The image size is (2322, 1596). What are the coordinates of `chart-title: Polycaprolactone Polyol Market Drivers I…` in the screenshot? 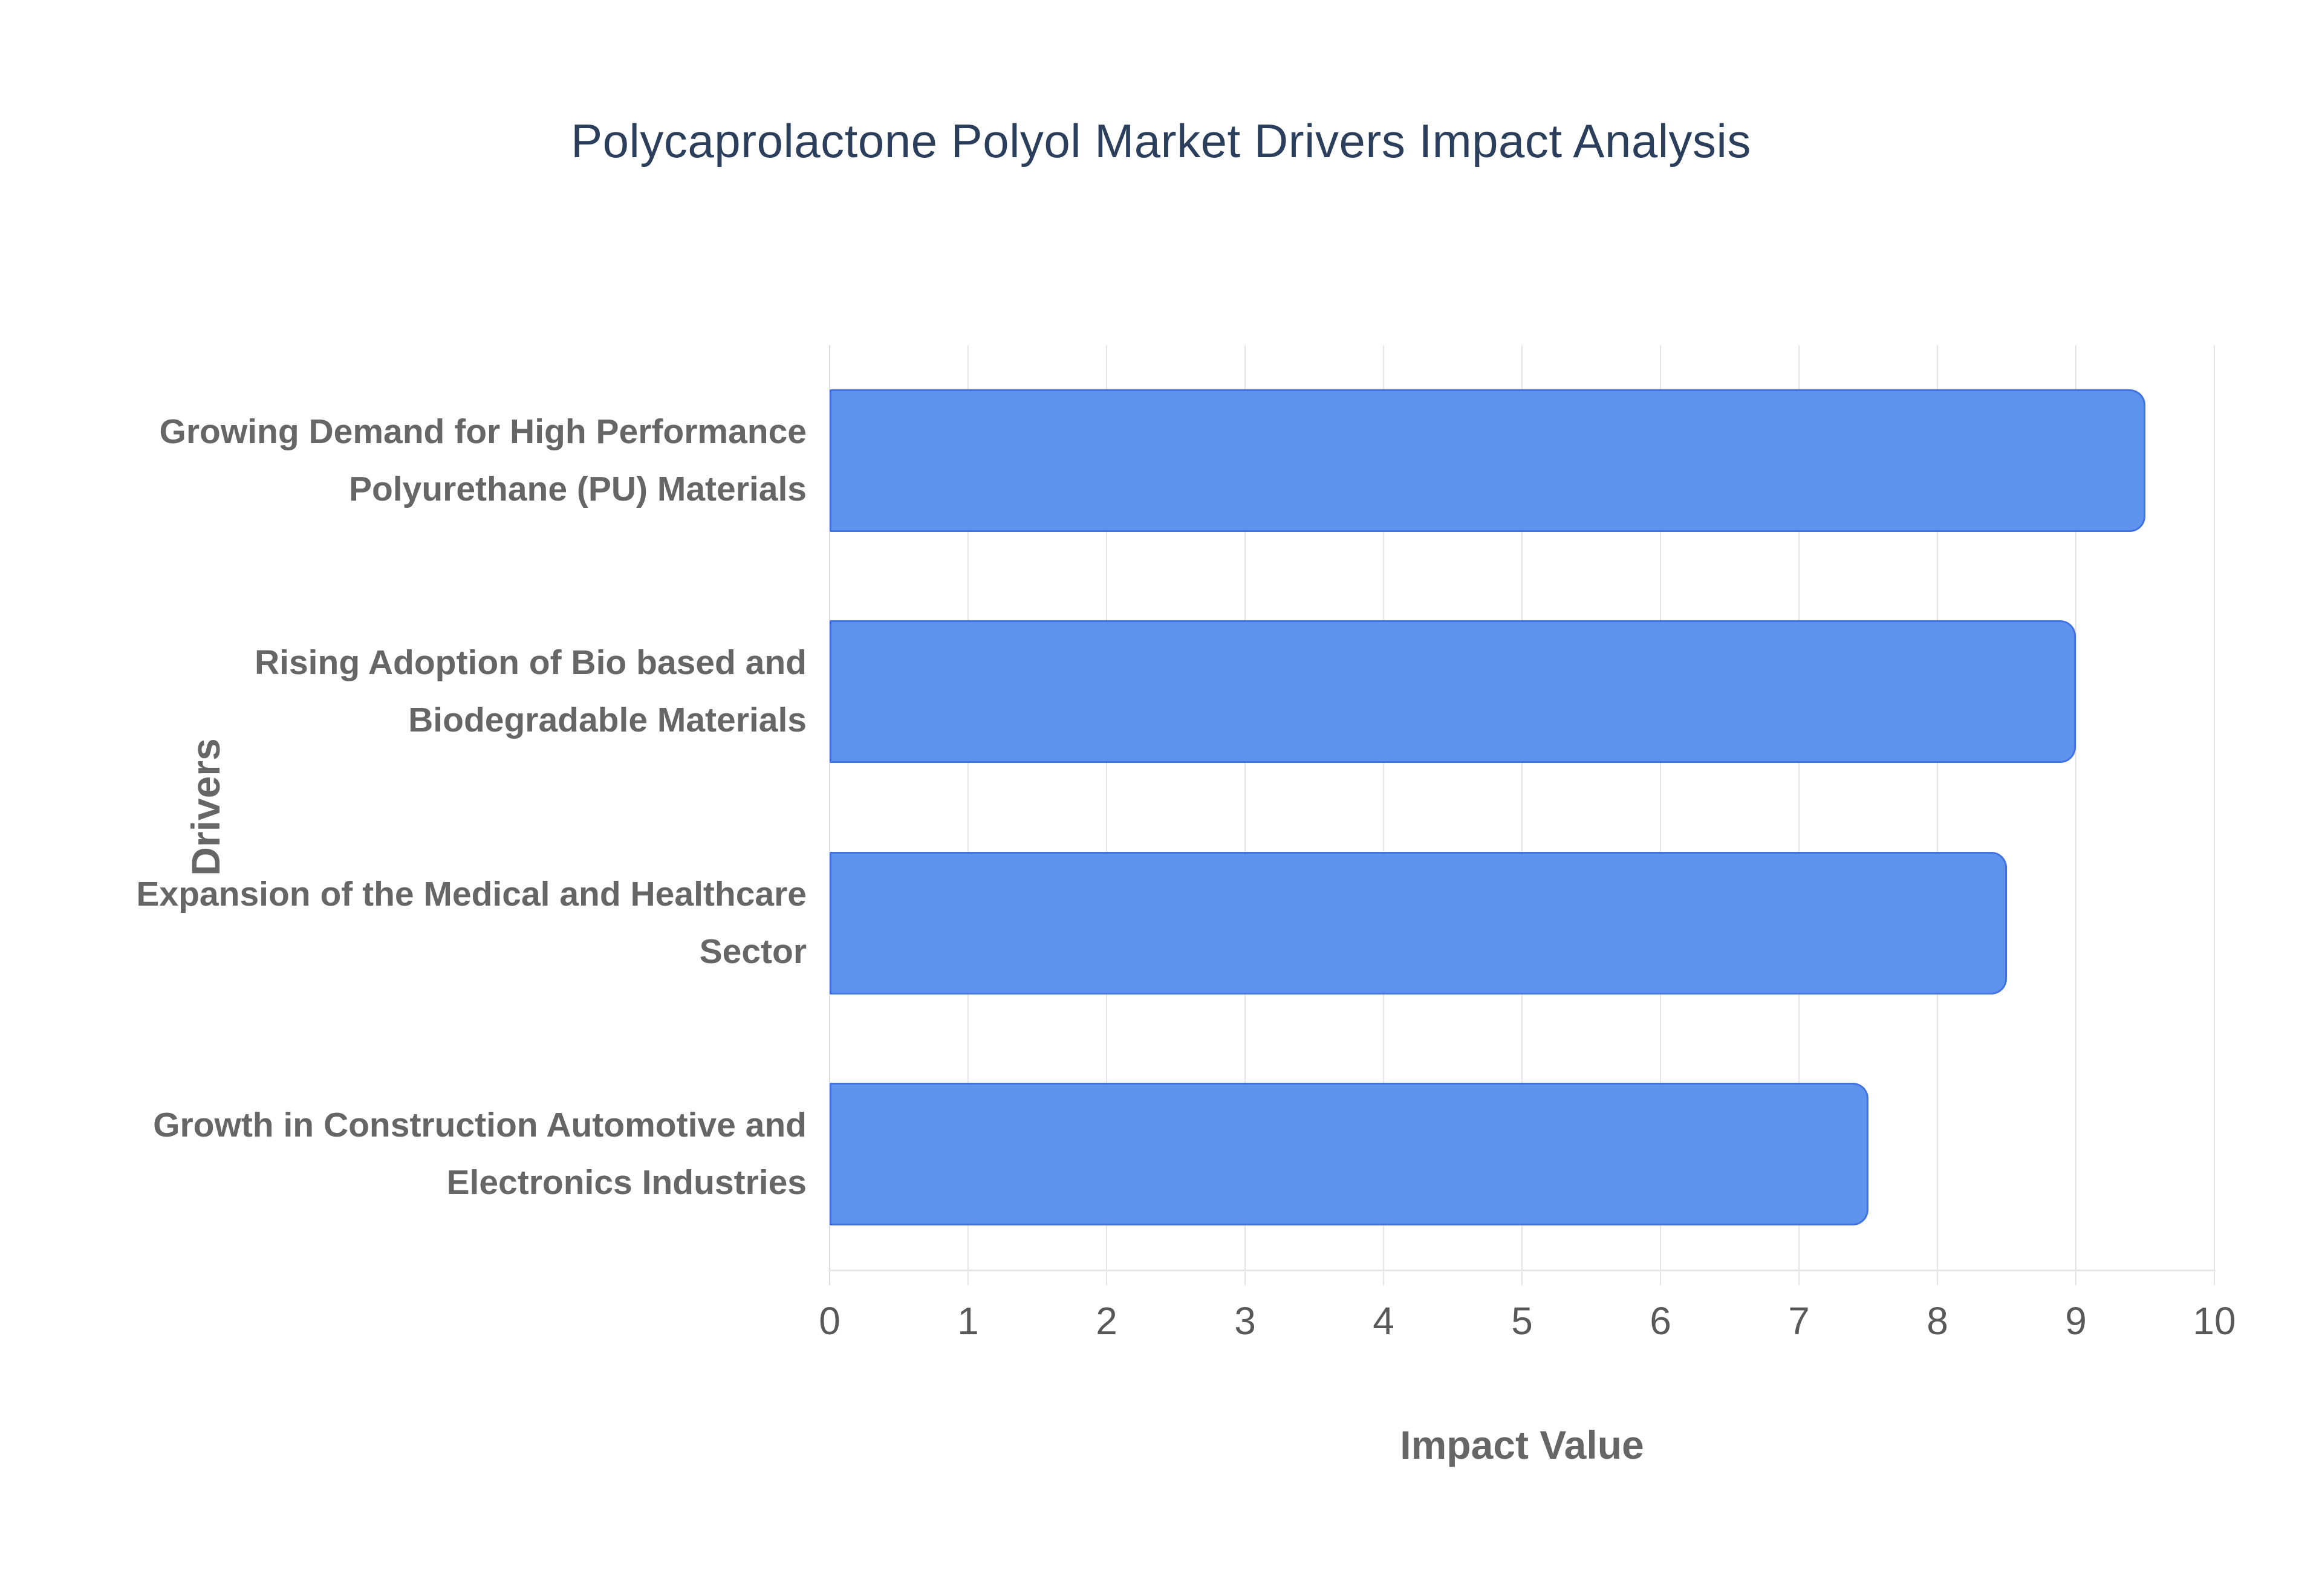 It's located at (1161, 140).